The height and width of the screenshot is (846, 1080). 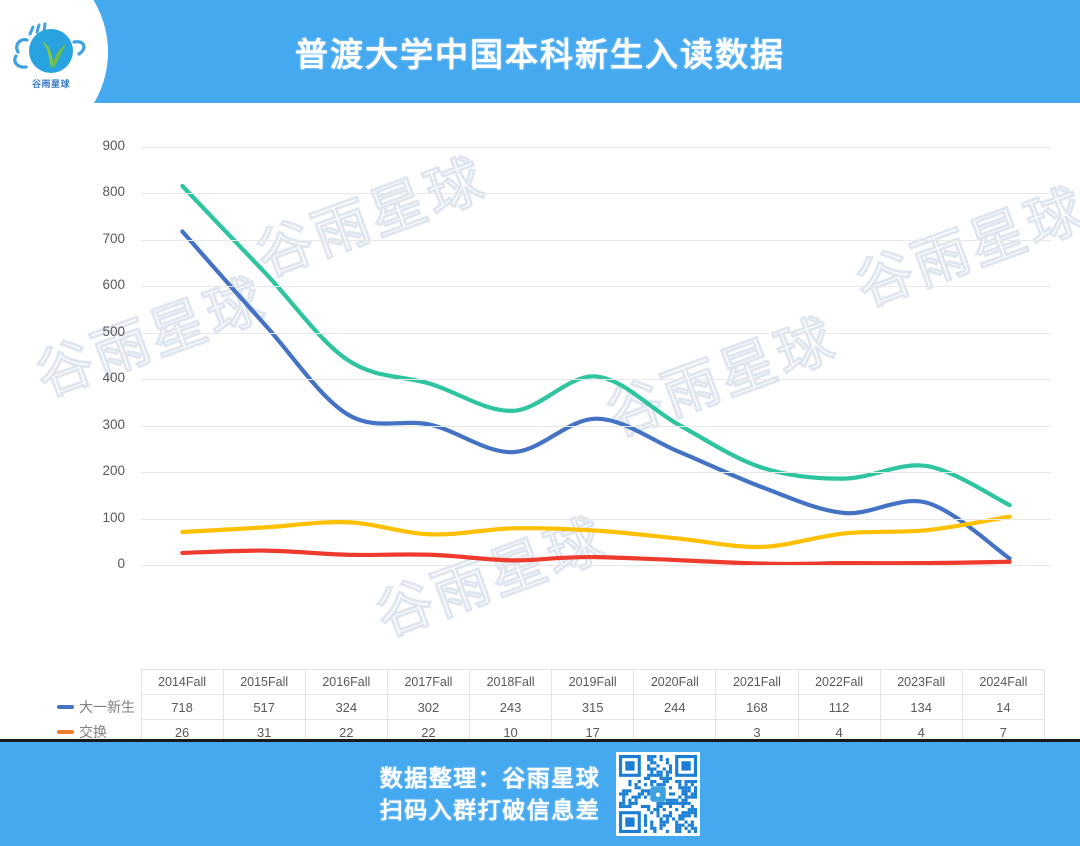 What do you see at coordinates (921, 707) in the screenshot?
I see `table-cell: 134` at bounding box center [921, 707].